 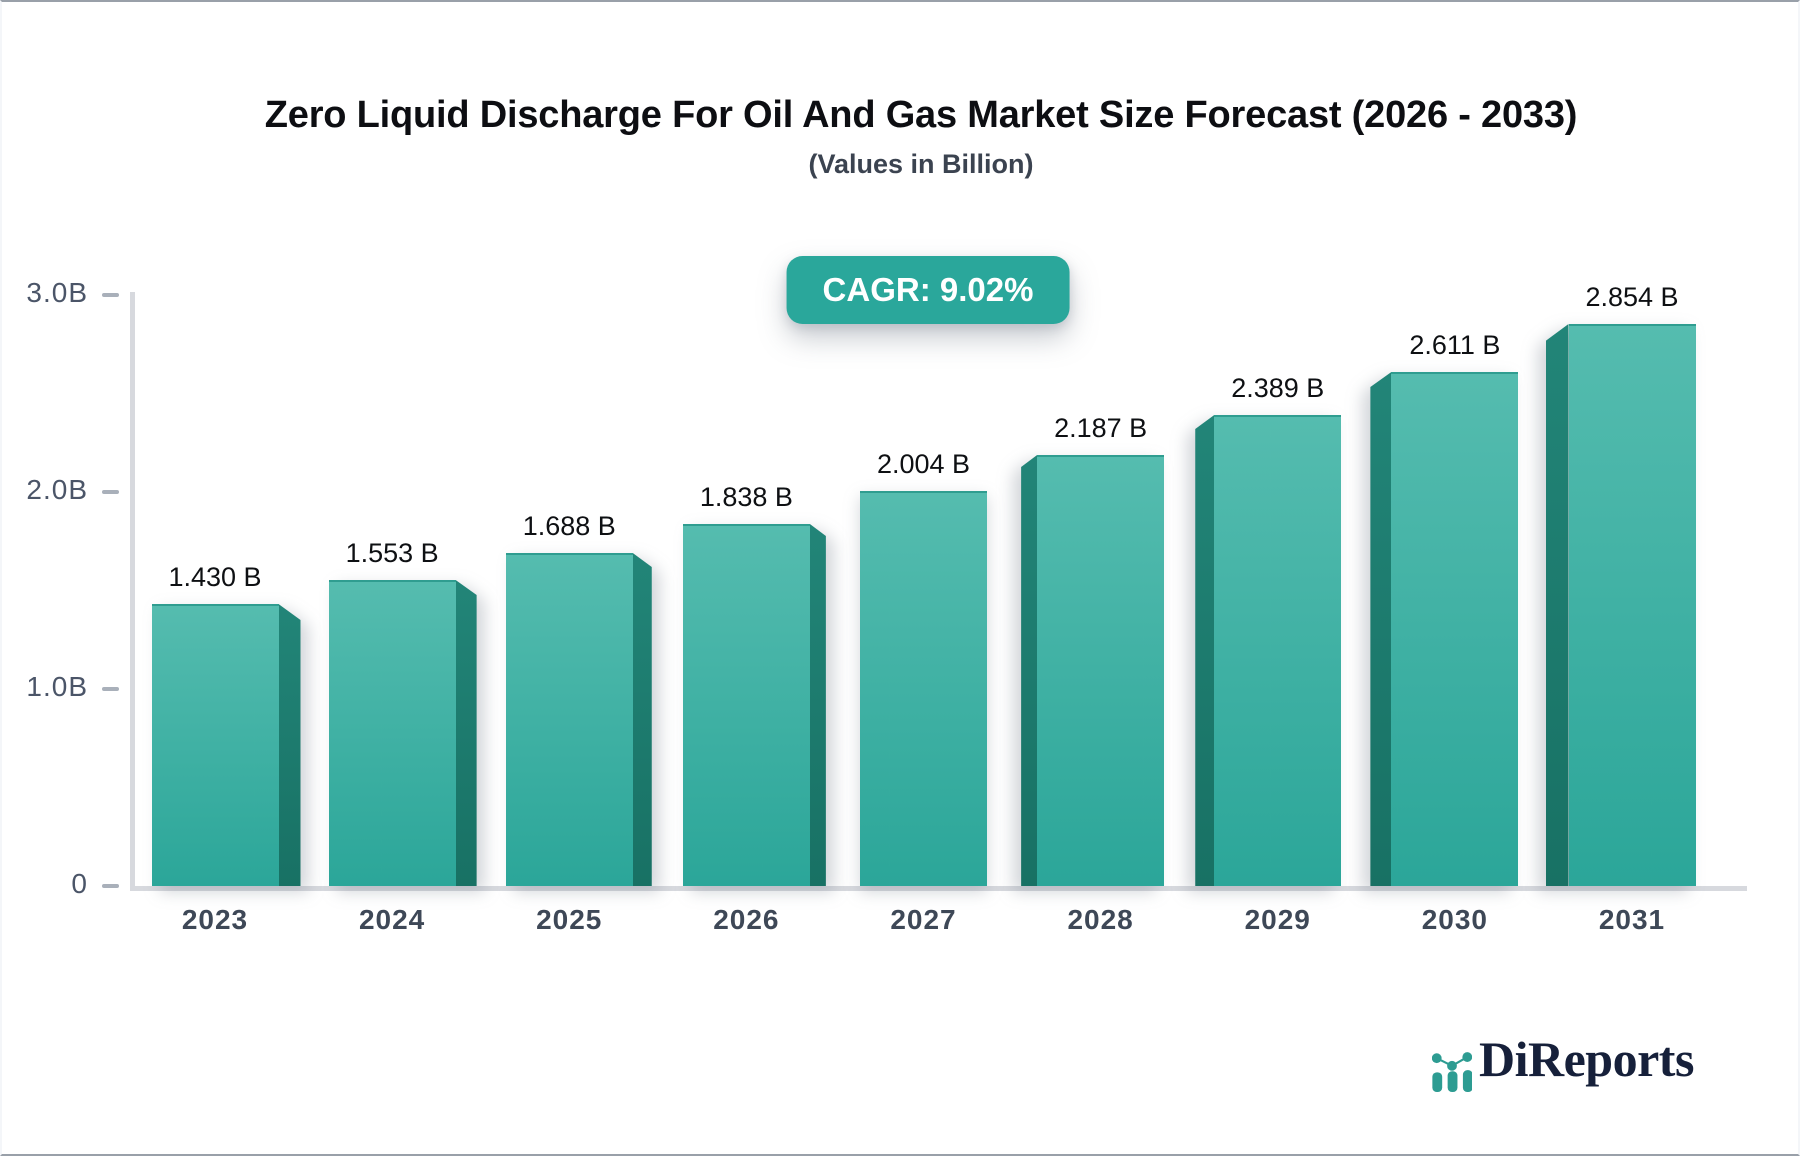 What do you see at coordinates (1100, 919) in the screenshot?
I see `x-axis-label-2028: 2028` at bounding box center [1100, 919].